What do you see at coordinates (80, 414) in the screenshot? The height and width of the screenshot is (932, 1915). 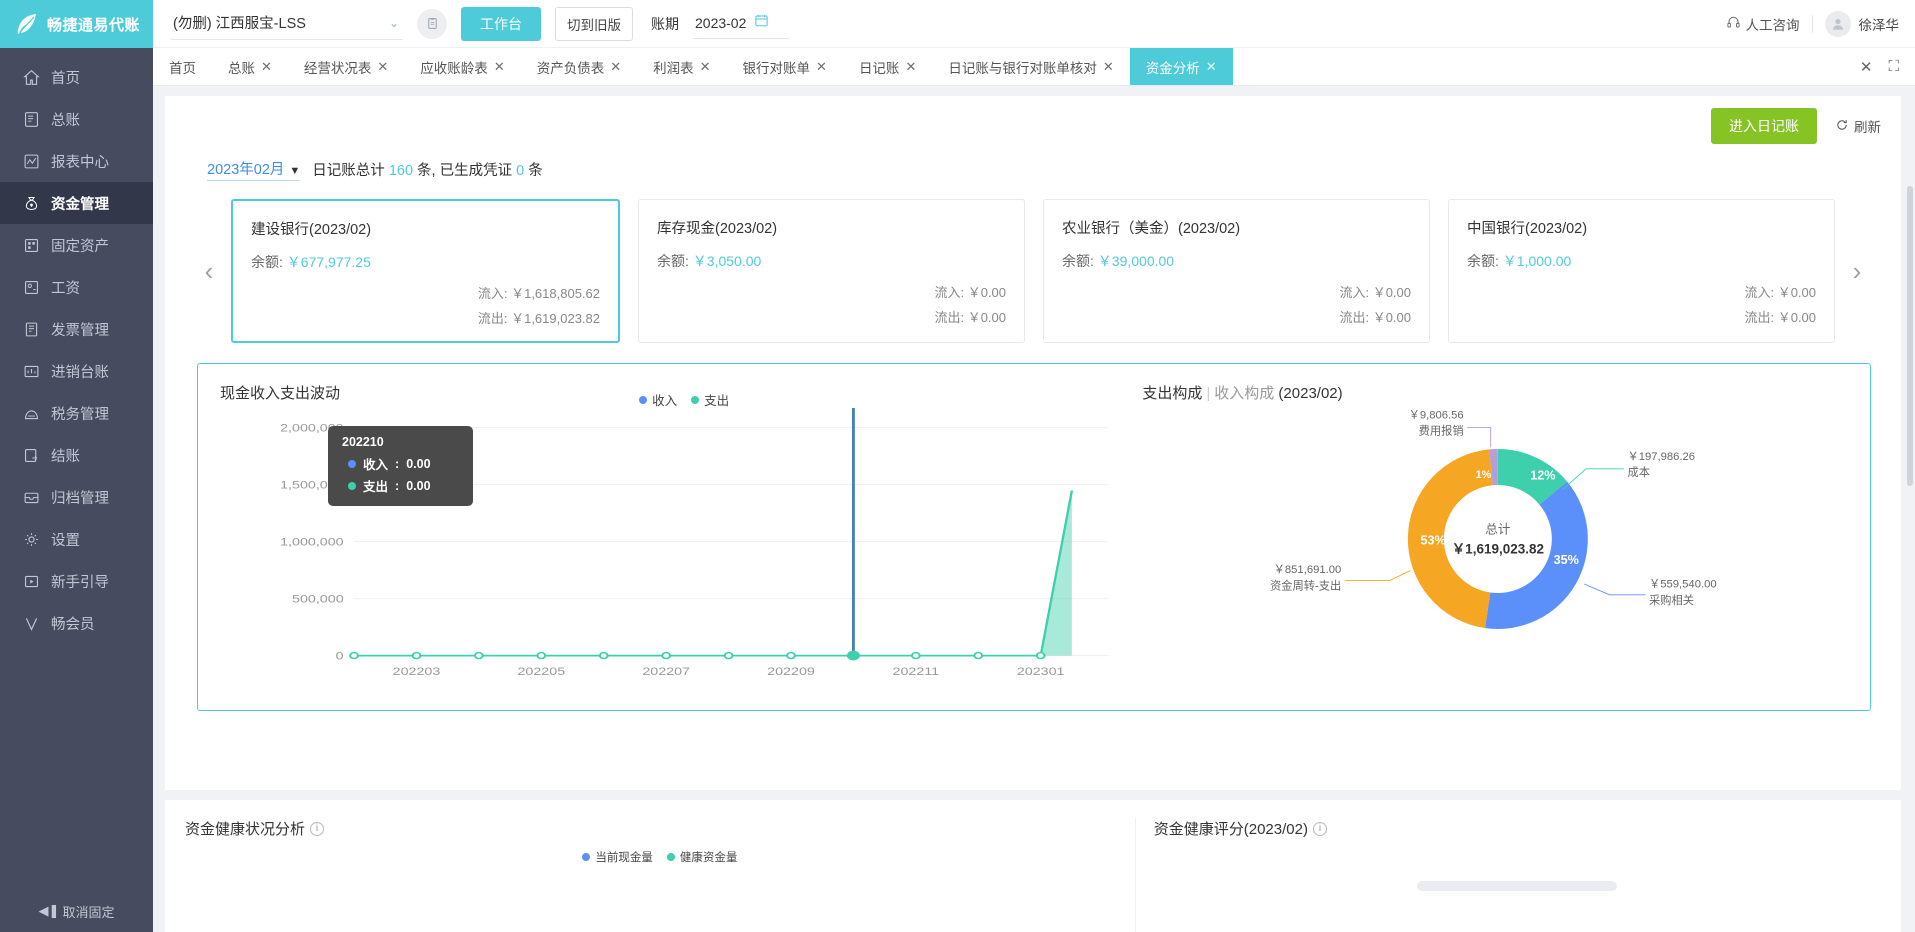 I see `sidebar-item-label: 税务管理` at bounding box center [80, 414].